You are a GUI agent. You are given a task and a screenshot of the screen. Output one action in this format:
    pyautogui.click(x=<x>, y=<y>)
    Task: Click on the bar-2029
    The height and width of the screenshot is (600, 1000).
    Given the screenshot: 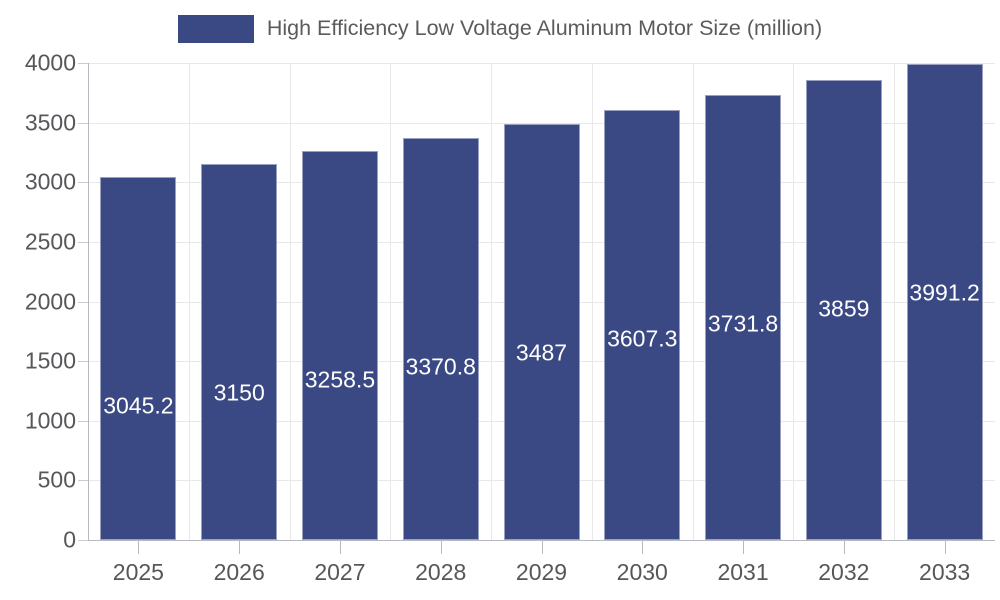 What is the action you would take?
    pyautogui.click(x=541, y=332)
    